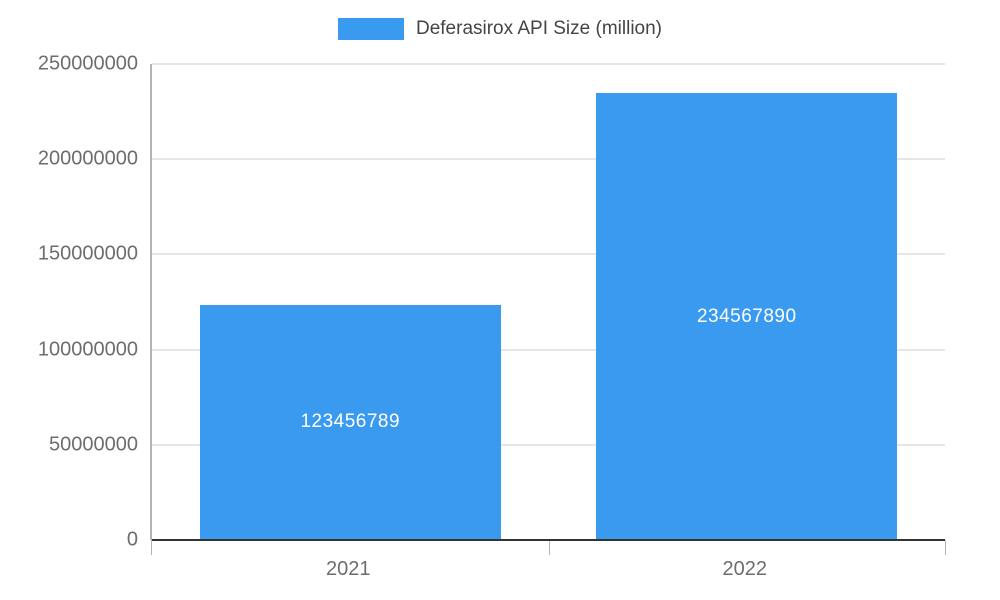  Describe the element at coordinates (132, 539) in the screenshot. I see `y-tick-label: 0` at that location.